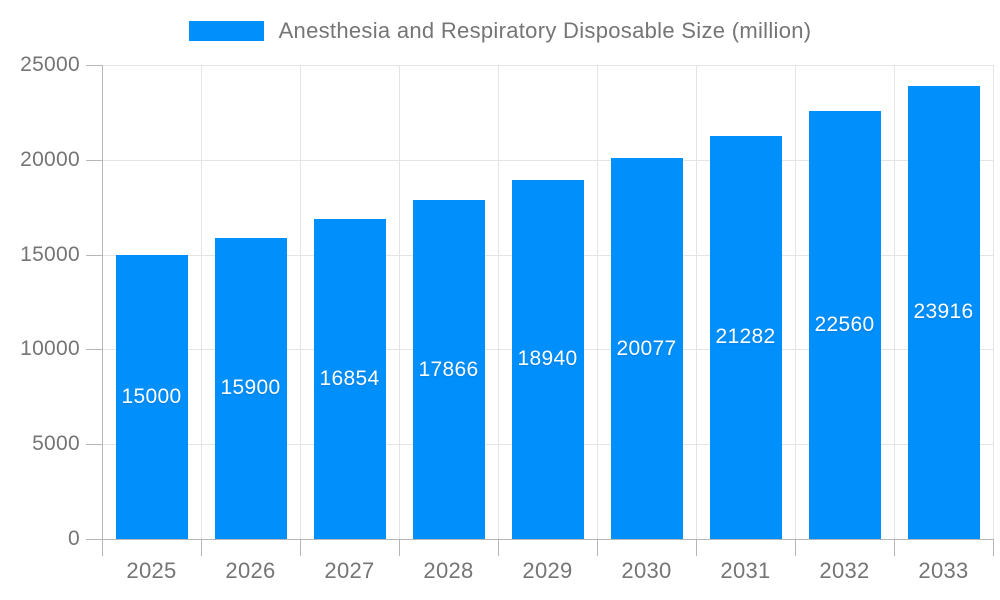 The width and height of the screenshot is (1000, 600). I want to click on y-axis-tick-label: 5000, so click(56, 444).